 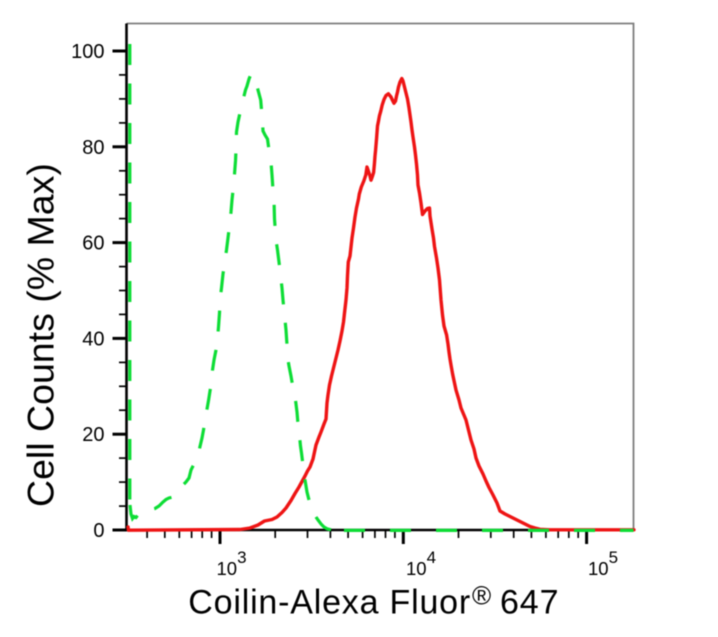 I want to click on svg-text: 80, so click(x=93, y=148).